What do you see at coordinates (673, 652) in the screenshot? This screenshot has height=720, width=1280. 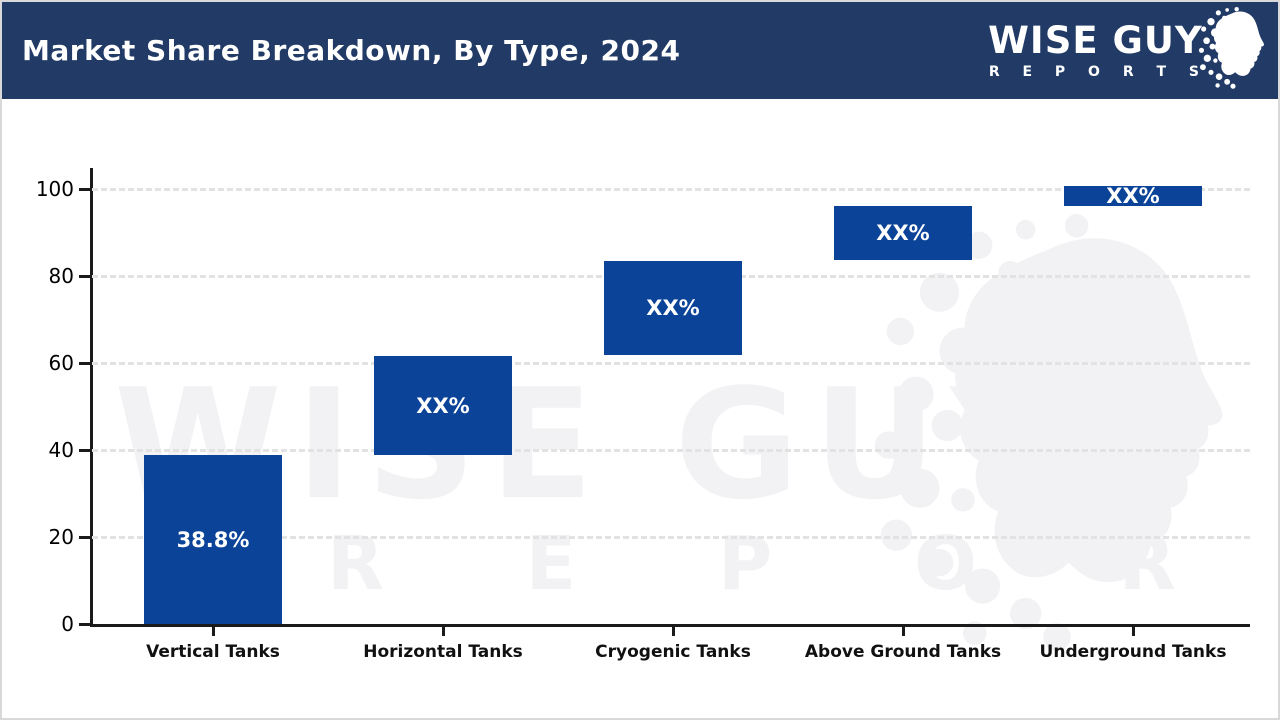 I see `x-tick-label: Cryogenic Tanks` at bounding box center [673, 652].